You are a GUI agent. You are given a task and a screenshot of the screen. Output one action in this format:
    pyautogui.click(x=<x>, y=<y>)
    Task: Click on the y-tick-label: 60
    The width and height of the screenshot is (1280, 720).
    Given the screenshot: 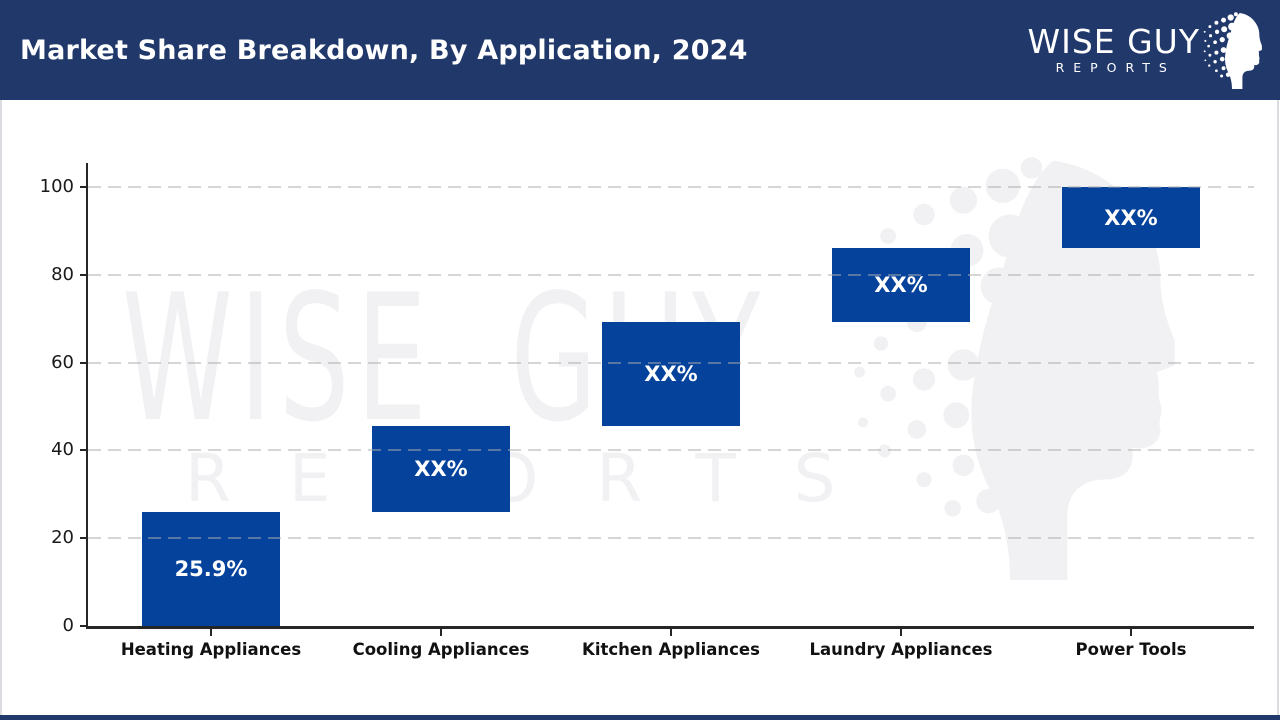 What is the action you would take?
    pyautogui.click(x=62, y=362)
    